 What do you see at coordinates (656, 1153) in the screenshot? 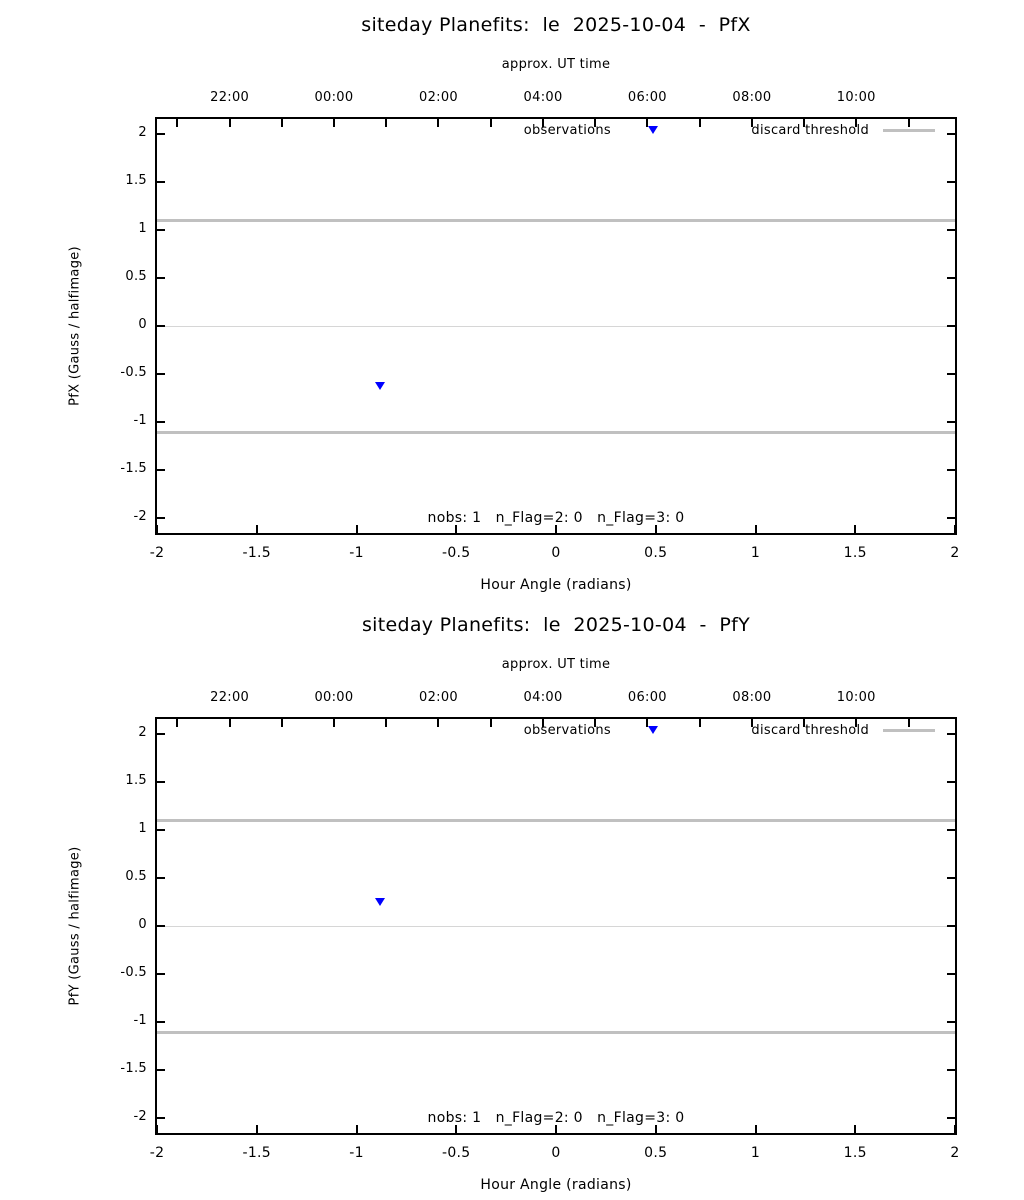
I see `x-tick-label: 0.5` at bounding box center [656, 1153].